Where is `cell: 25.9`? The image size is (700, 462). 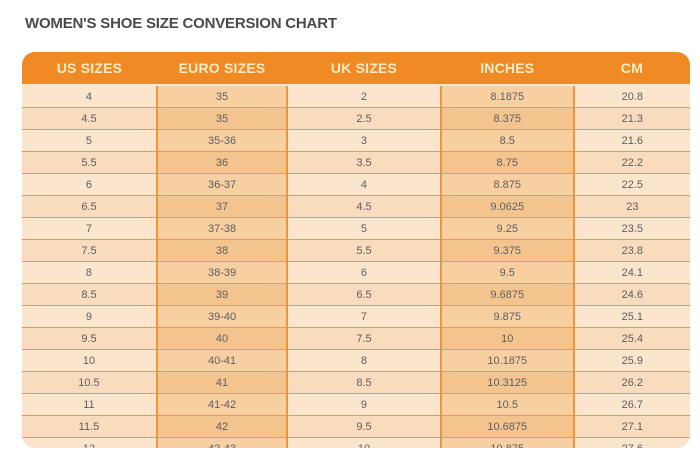 cell: 25.9 is located at coordinates (631, 360).